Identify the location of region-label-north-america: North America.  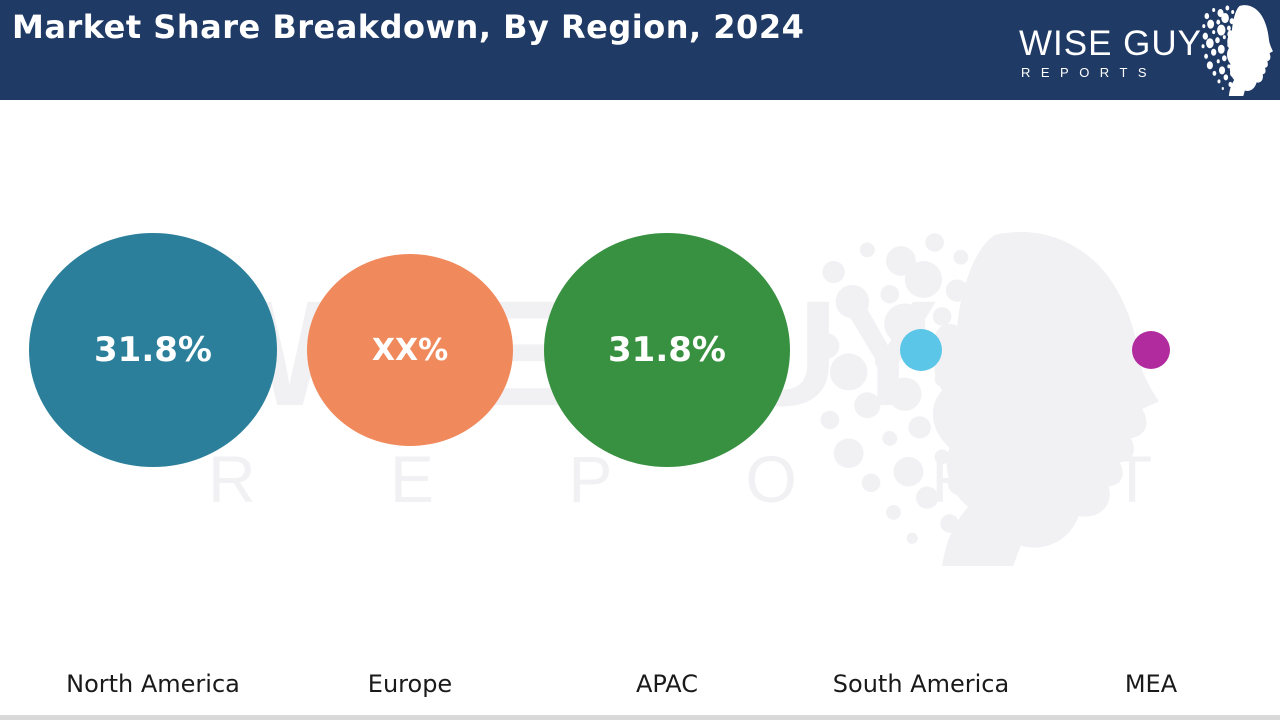
(153, 684).